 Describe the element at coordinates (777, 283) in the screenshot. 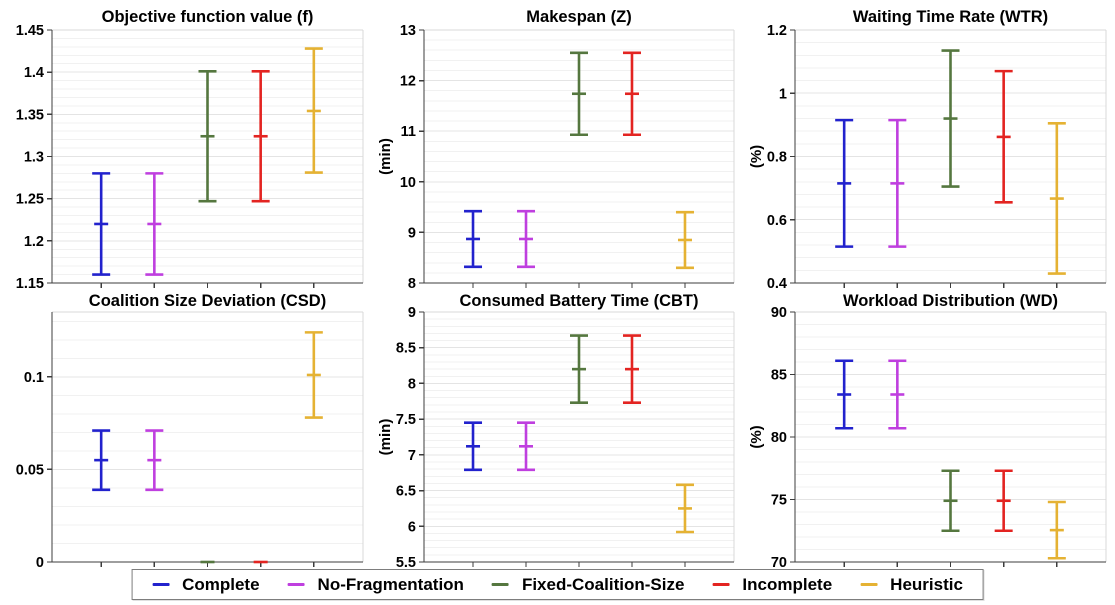

I see `y-tick-label: 0.4` at that location.